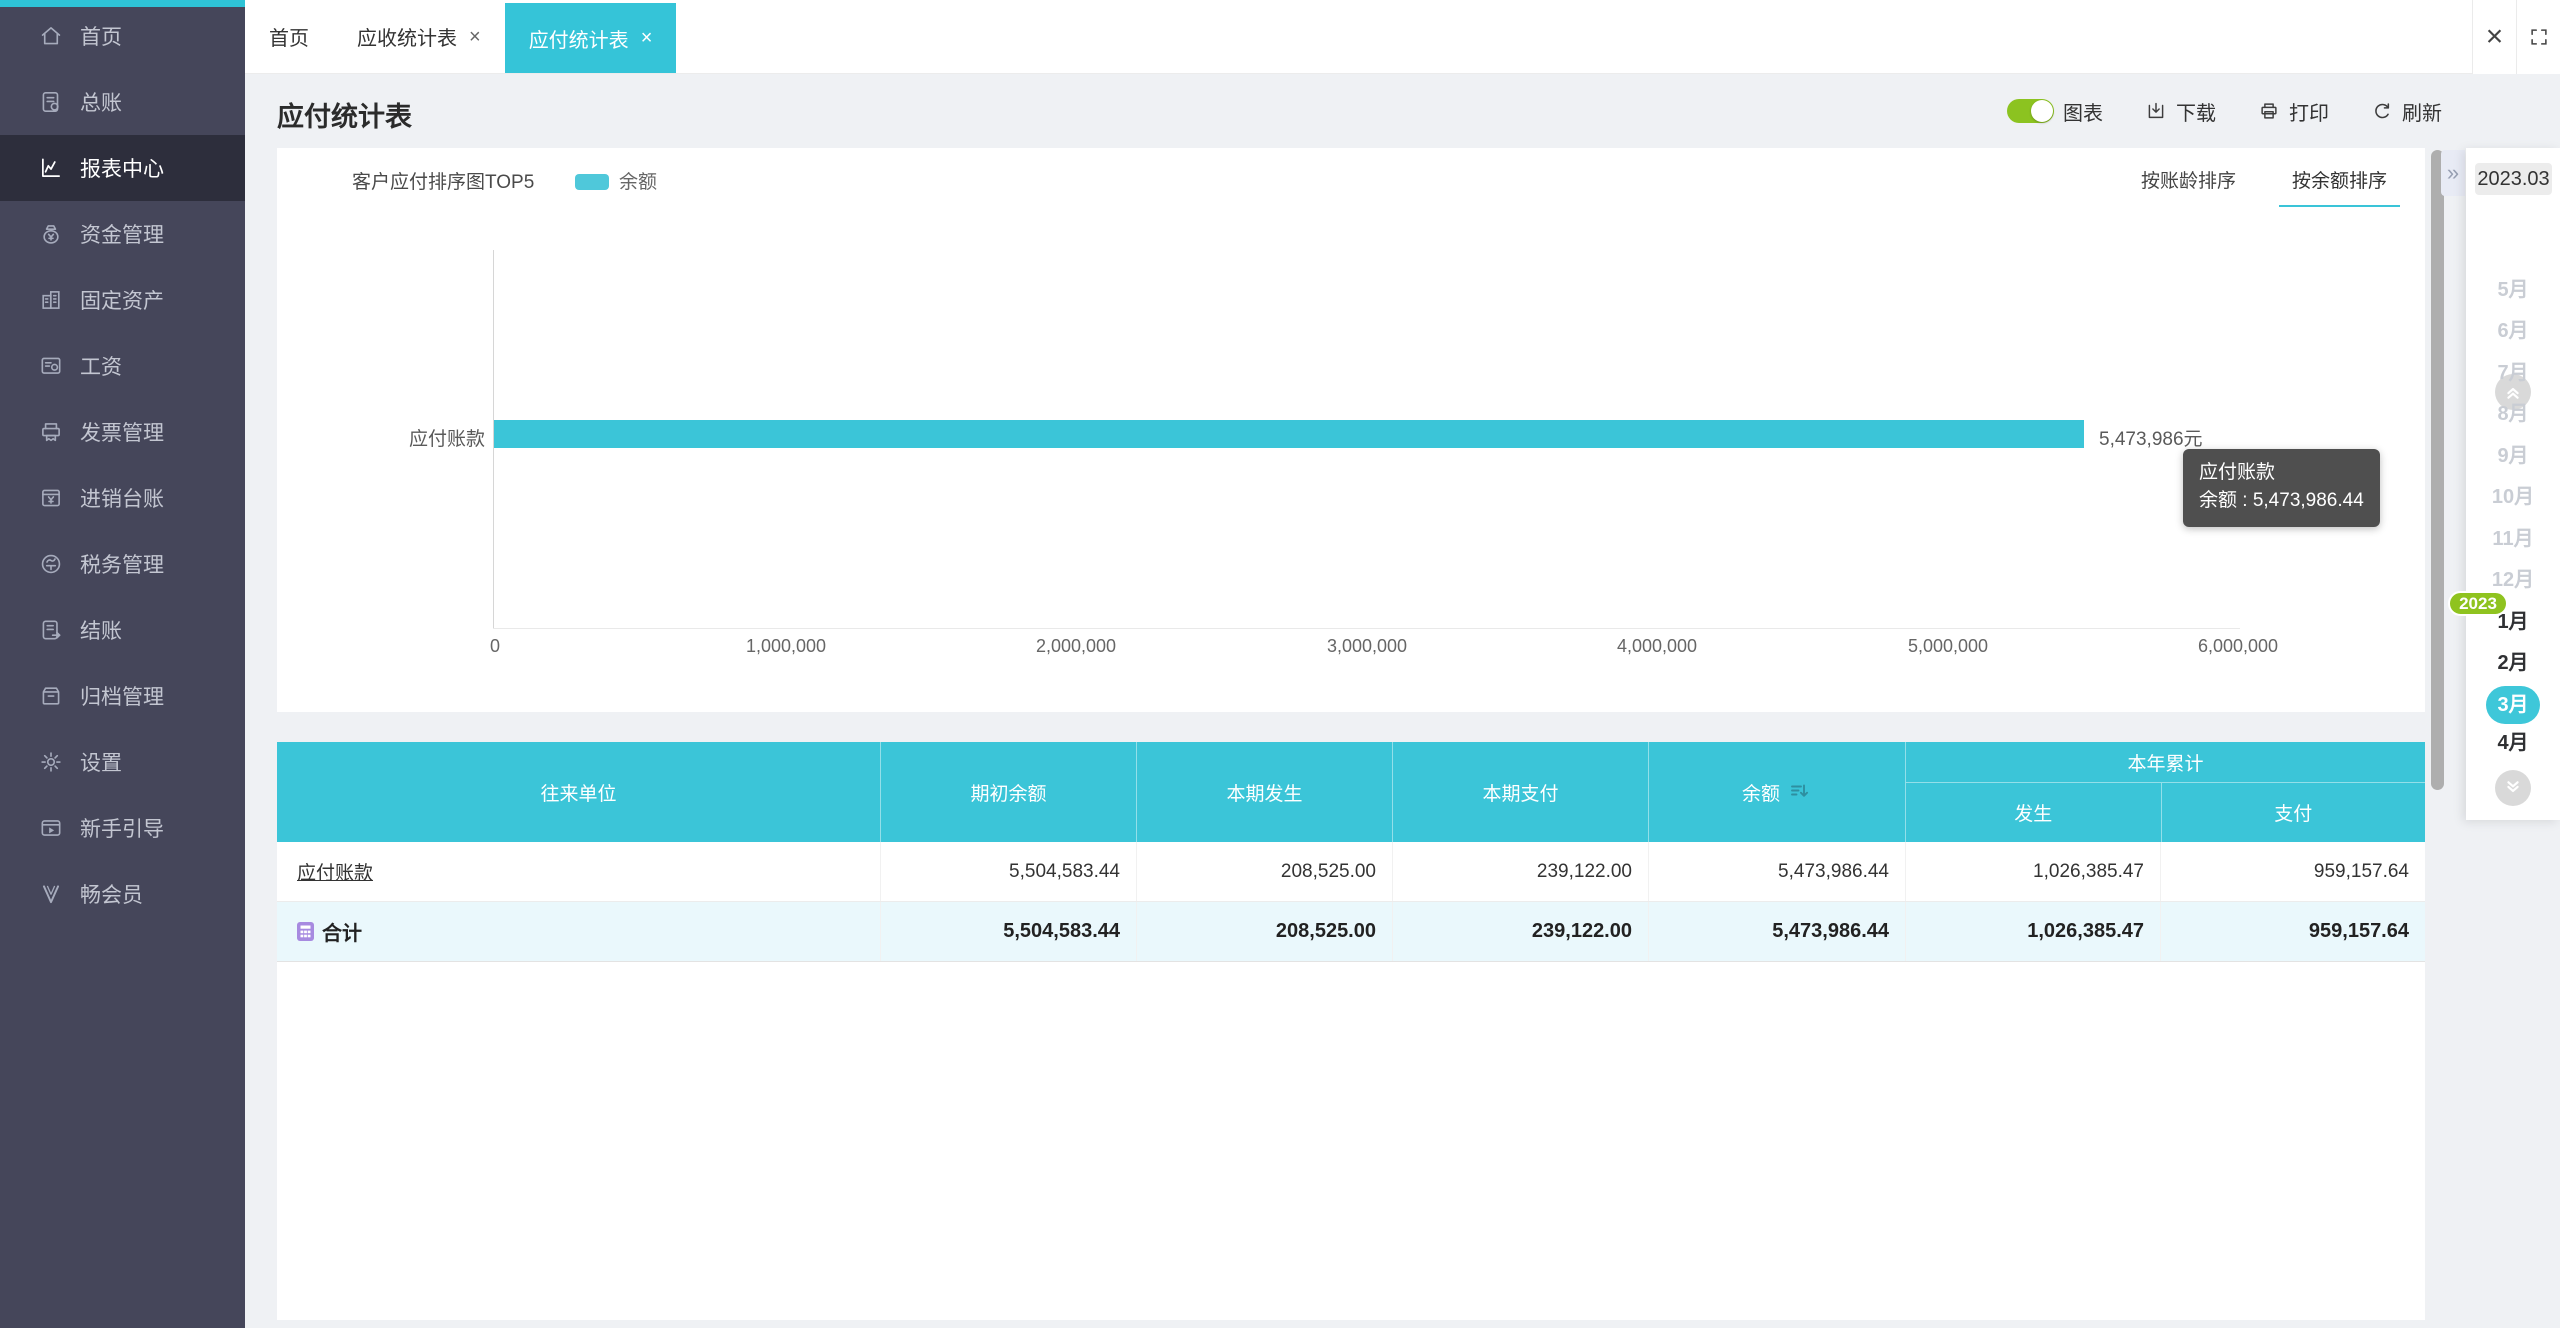 The image size is (2560, 1328). I want to click on sidebar-item-funds: 资金管理, so click(122, 234).